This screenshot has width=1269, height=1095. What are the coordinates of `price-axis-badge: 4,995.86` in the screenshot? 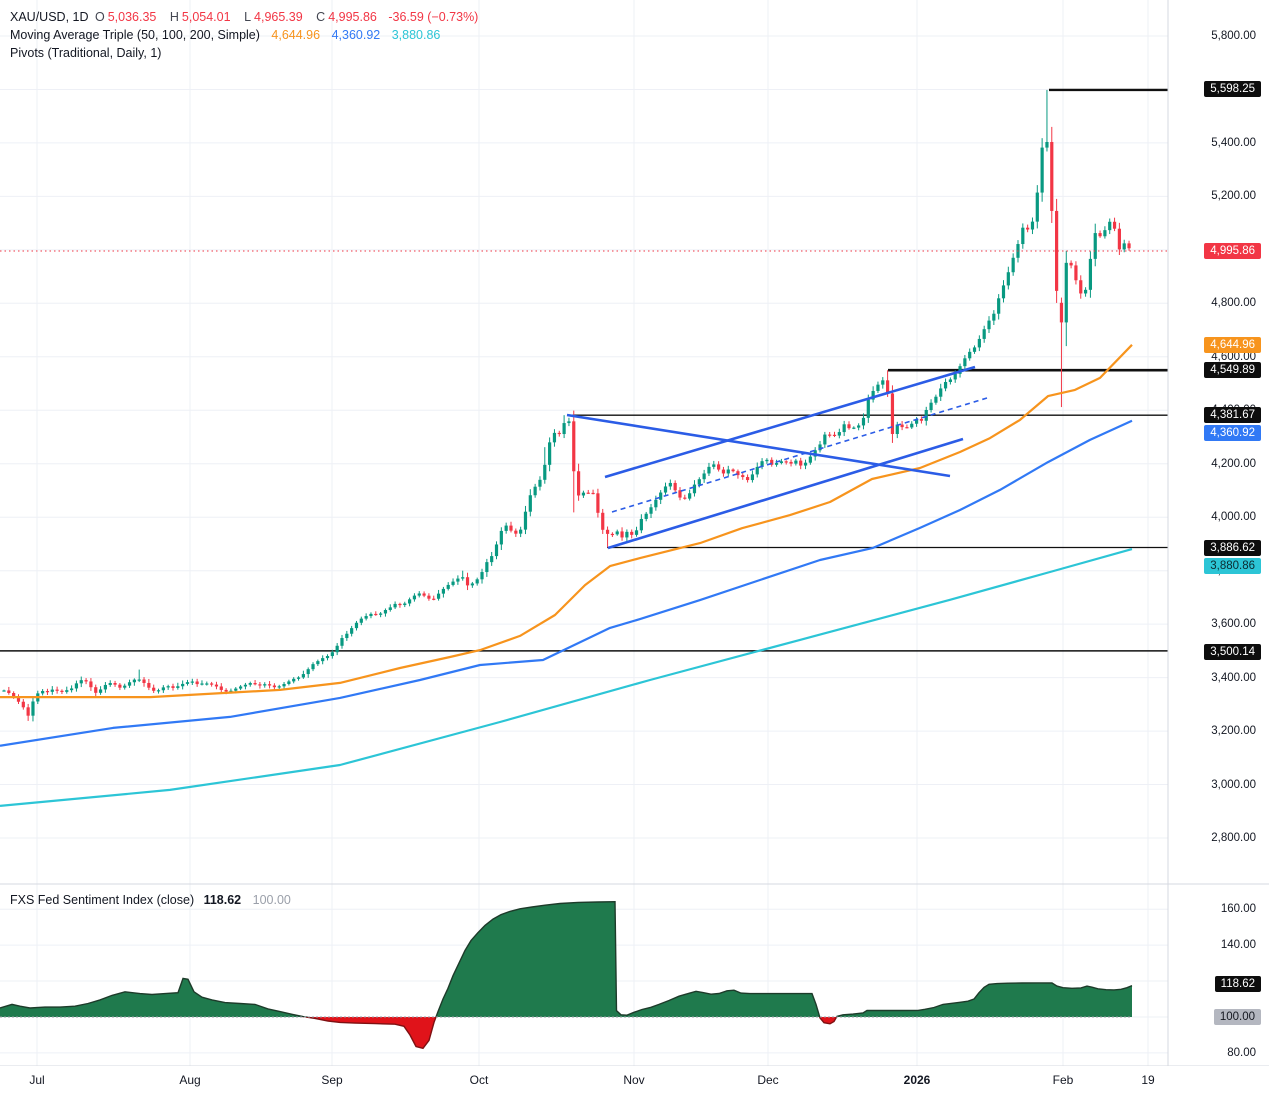 It's located at (1232, 251).